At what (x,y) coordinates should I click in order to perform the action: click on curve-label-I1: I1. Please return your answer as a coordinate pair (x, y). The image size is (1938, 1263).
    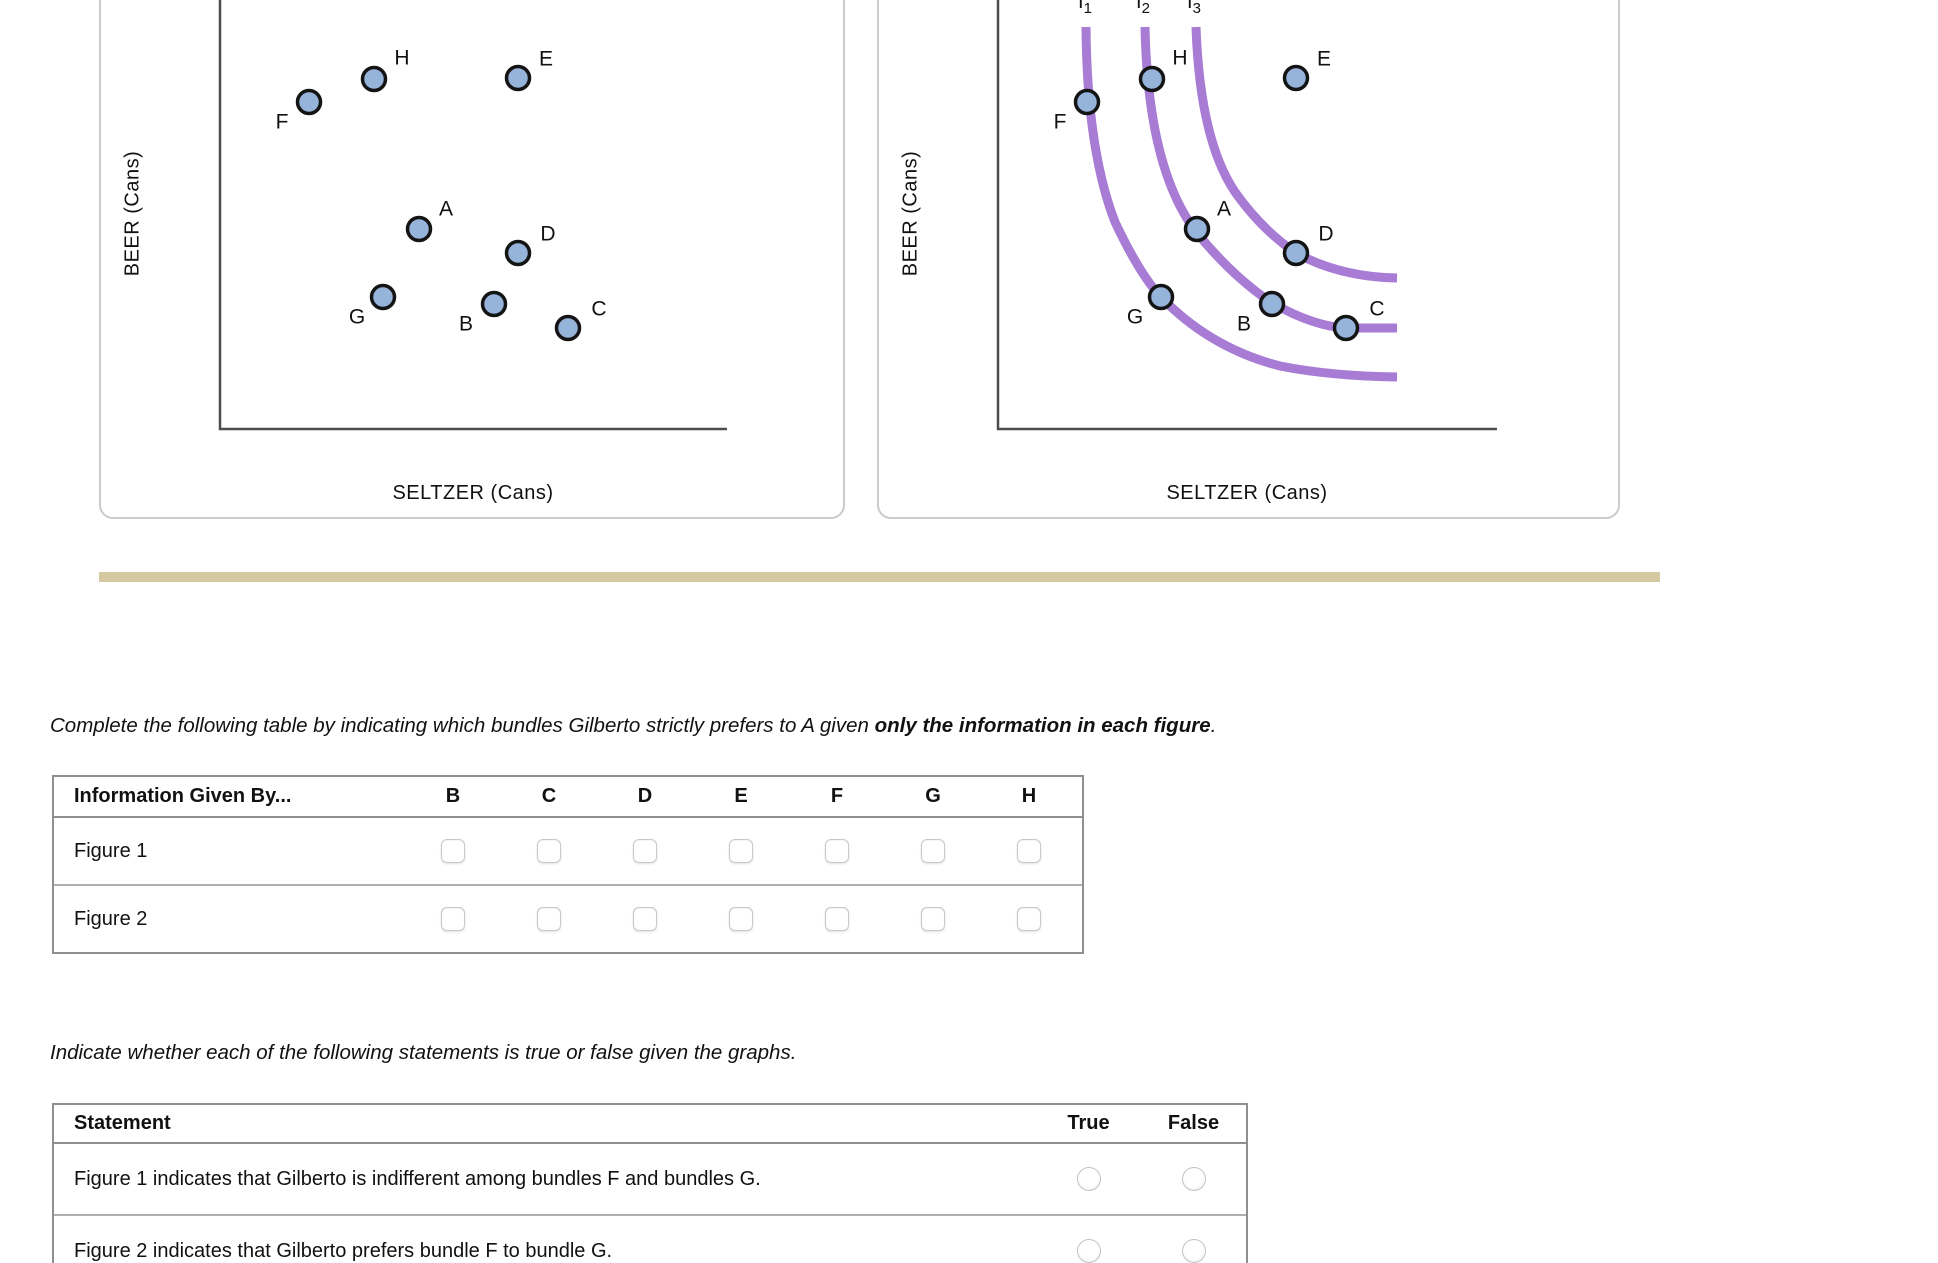
    Looking at the image, I should click on (1085, 10).